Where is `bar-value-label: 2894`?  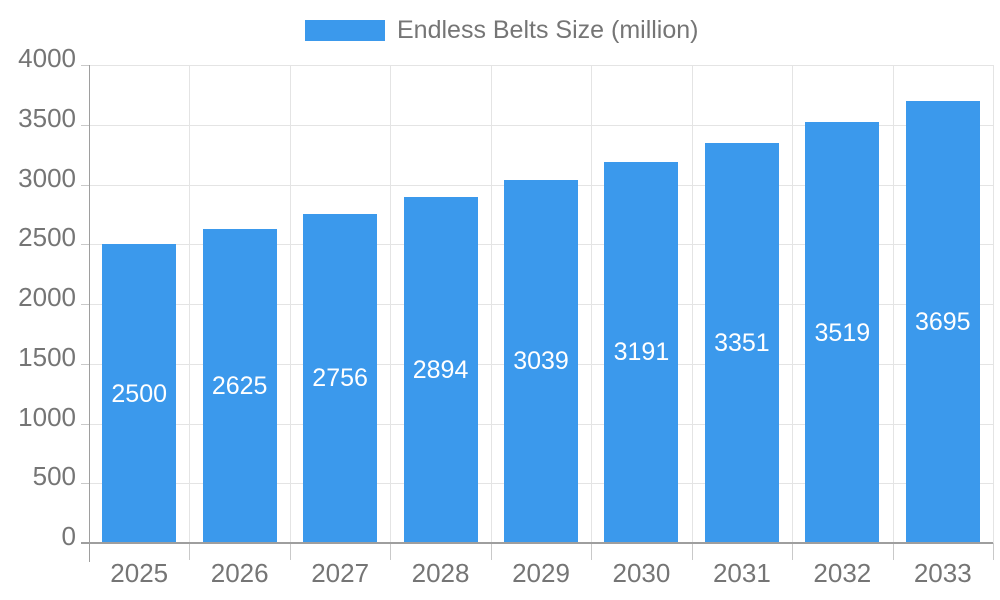
bar-value-label: 2894 is located at coordinates (440, 370).